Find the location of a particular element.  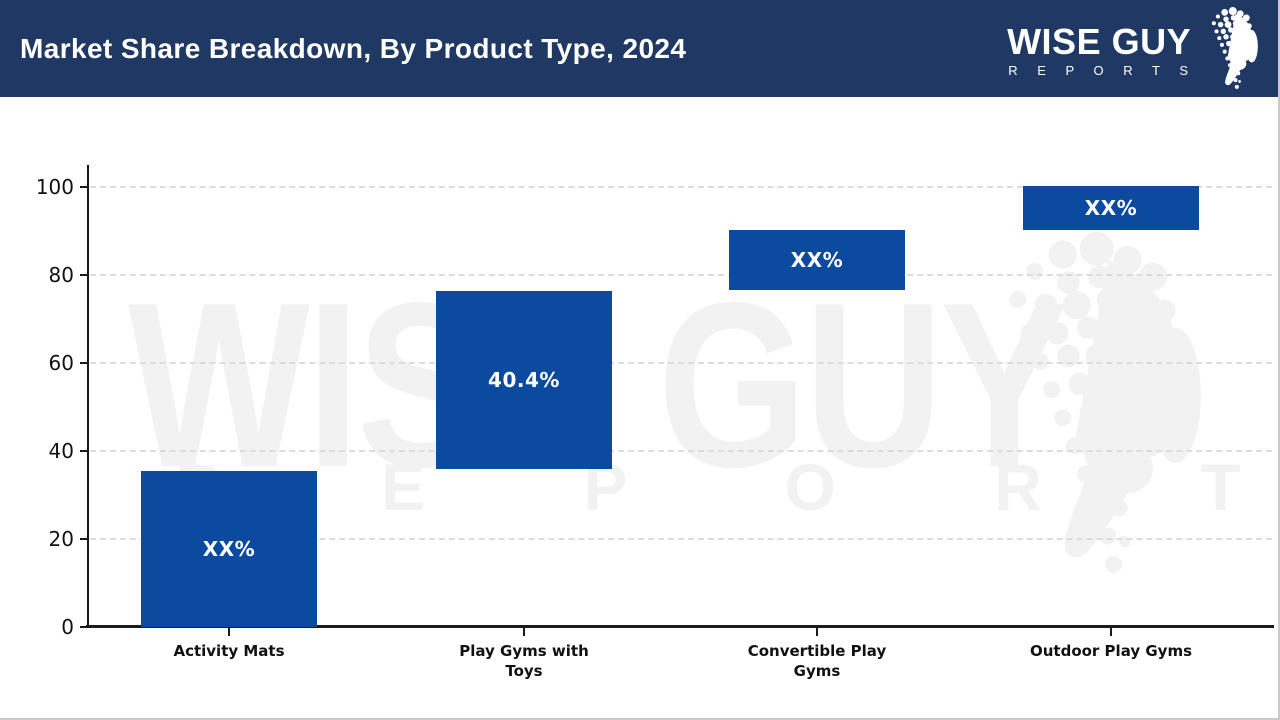

x-tick-mark-activity-mats is located at coordinates (229, 632).